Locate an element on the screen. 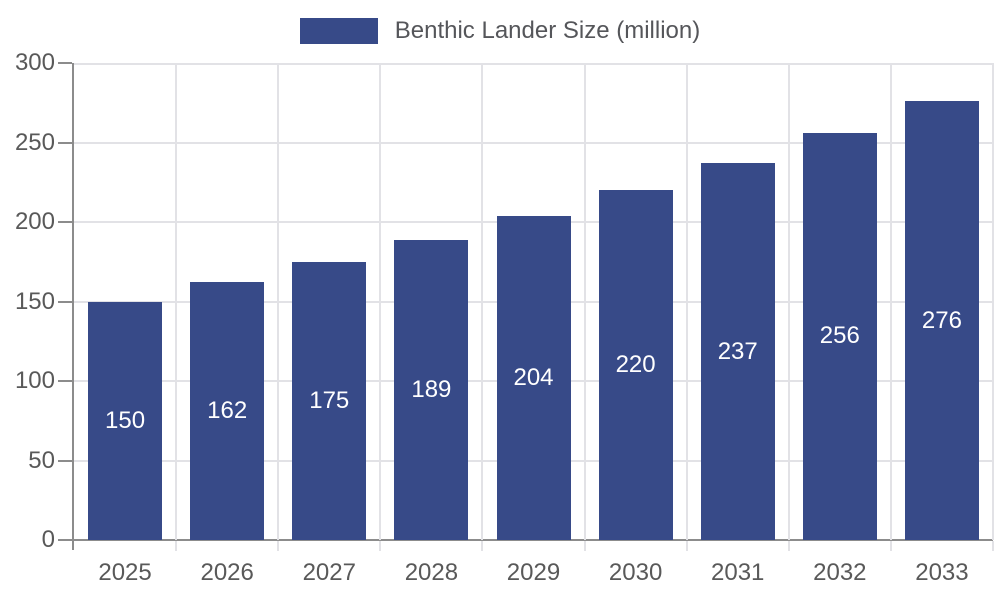 The image size is (1000, 600). y-axis-tick-label: 250 is located at coordinates (34, 142).